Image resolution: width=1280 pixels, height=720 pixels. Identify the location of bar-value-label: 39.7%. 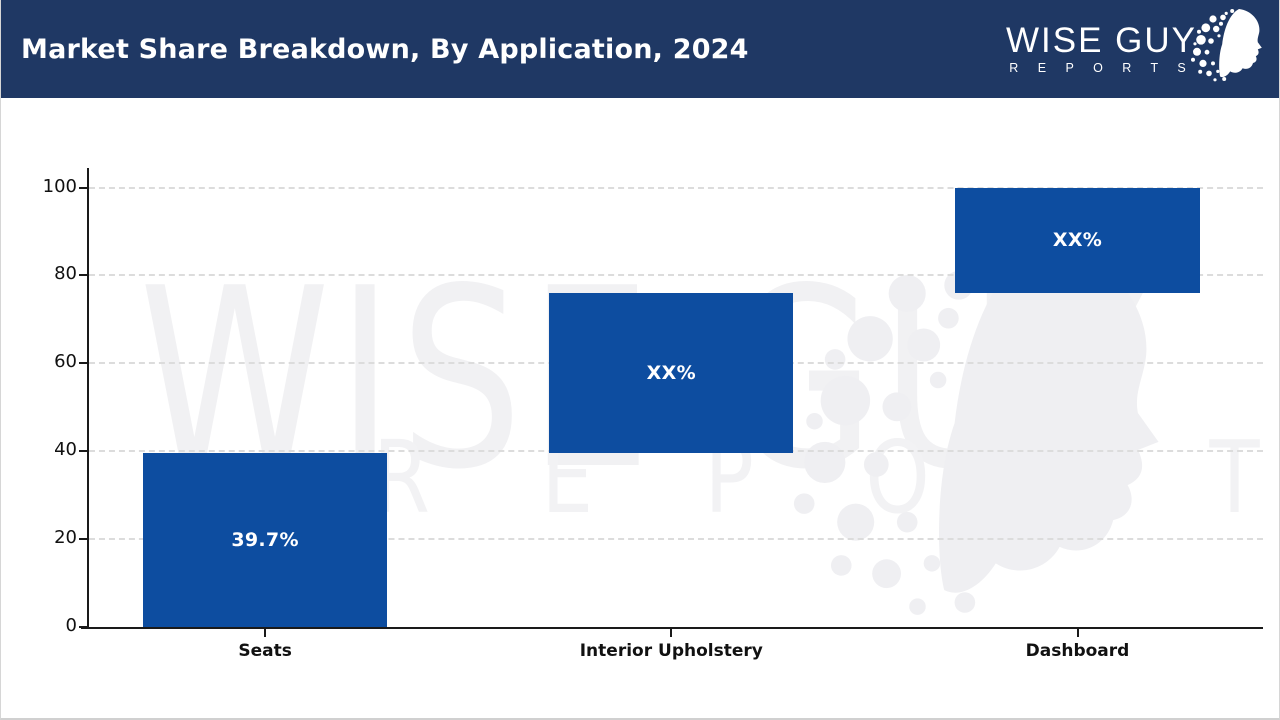
(265, 539).